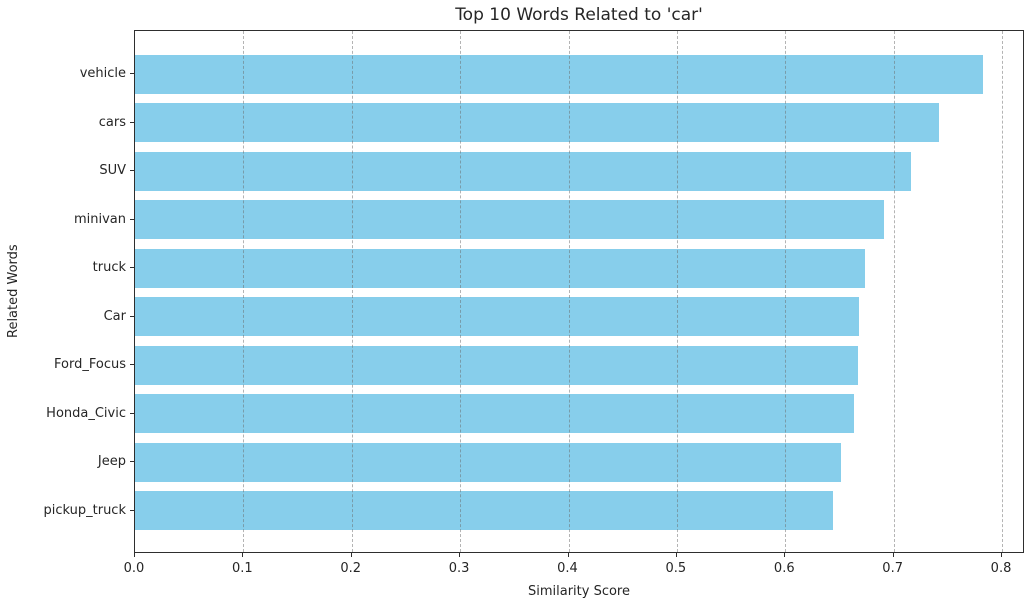 This screenshot has width=1028, height=605. What do you see at coordinates (579, 15) in the screenshot?
I see `chart-title: Top 10 Words Related to 'car'` at bounding box center [579, 15].